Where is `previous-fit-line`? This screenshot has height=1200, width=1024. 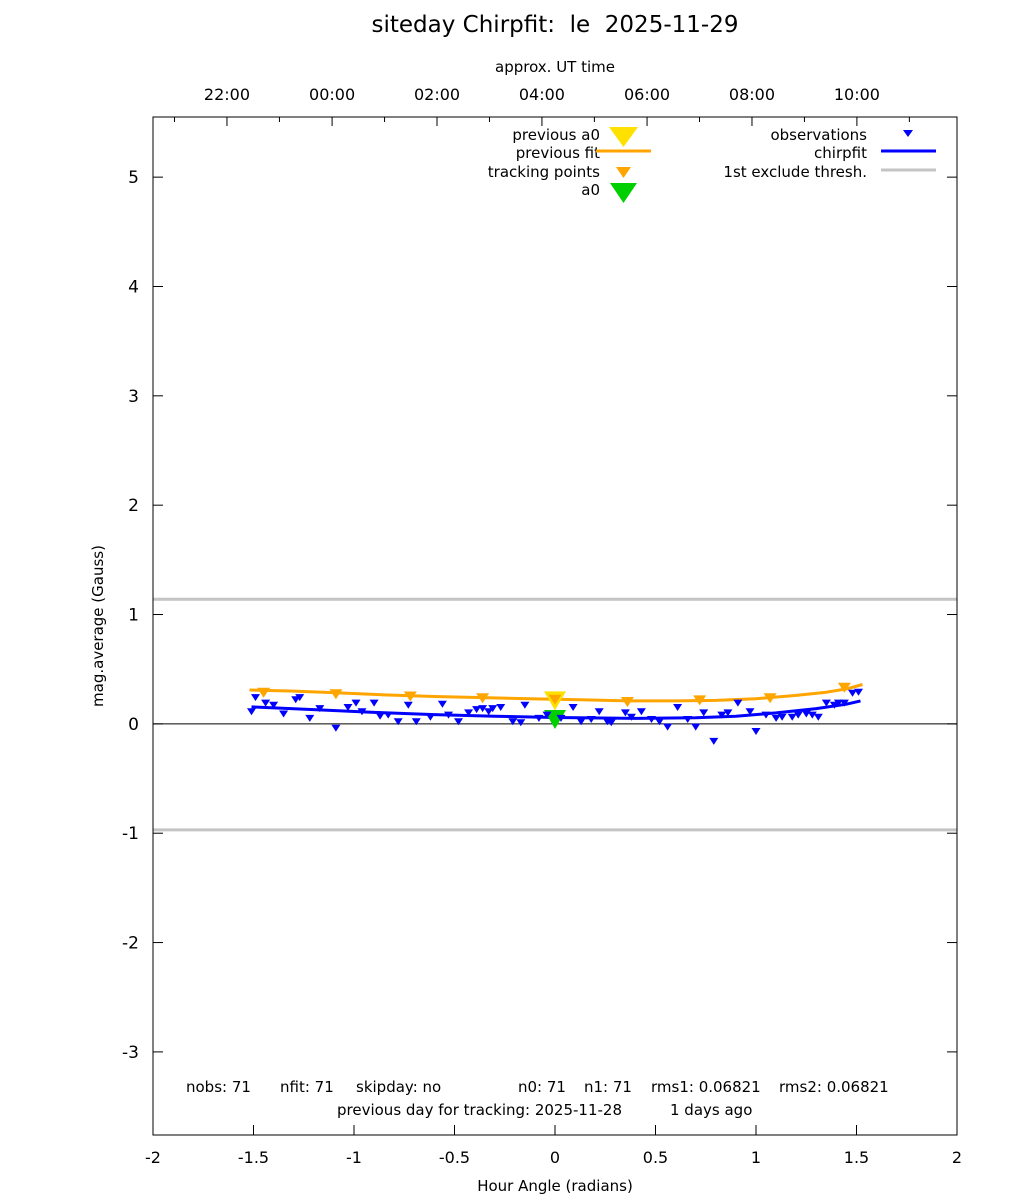 previous-fit-line is located at coordinates (556, 693).